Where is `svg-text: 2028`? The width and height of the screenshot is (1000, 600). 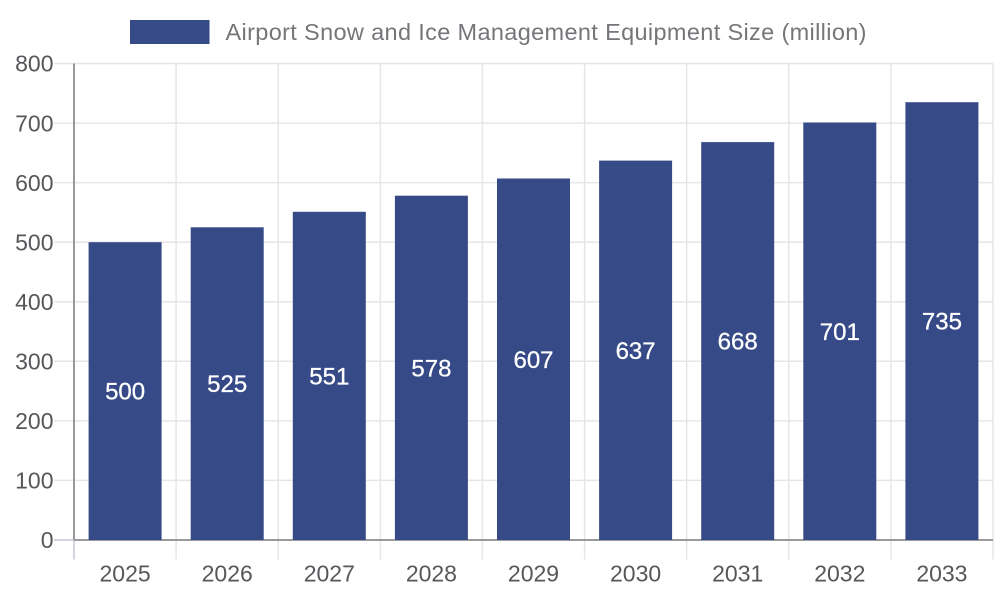 svg-text: 2028 is located at coordinates (431, 573).